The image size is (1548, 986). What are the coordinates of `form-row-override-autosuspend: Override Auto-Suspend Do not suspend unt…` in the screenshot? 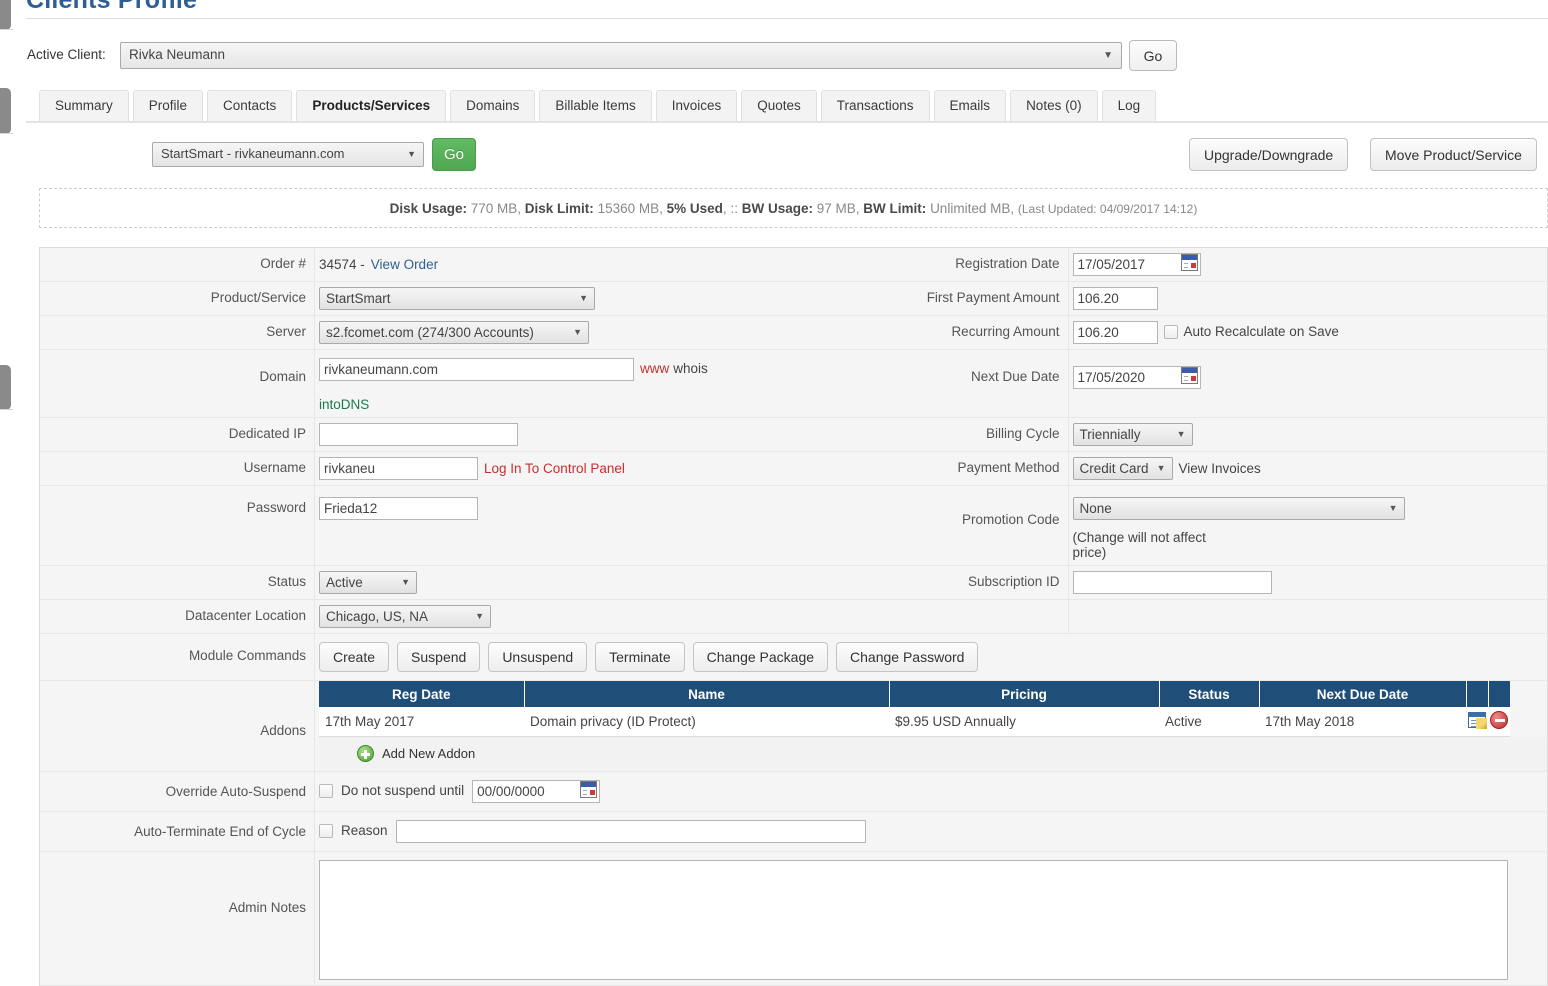 It's located at (793, 791).